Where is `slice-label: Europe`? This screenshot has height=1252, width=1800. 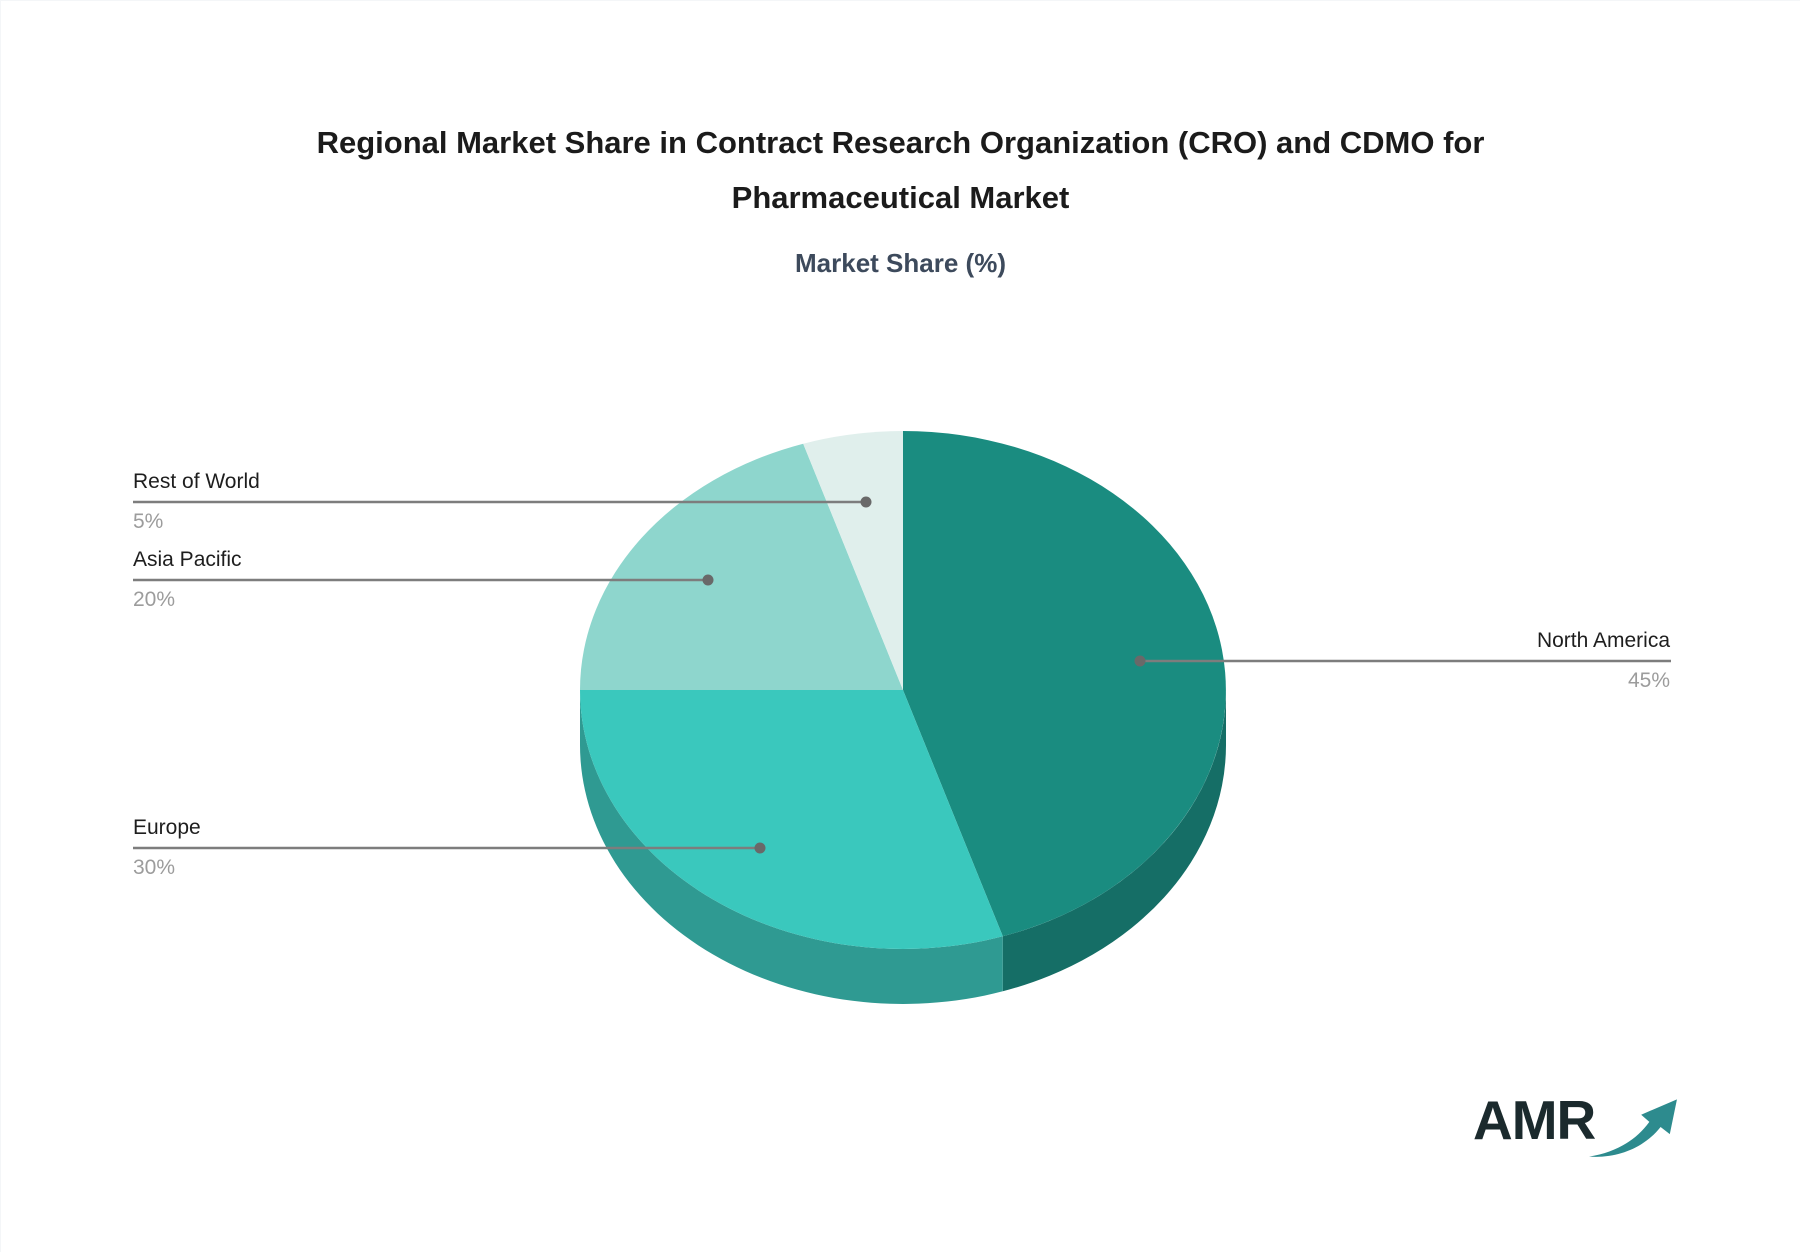 slice-label: Europe is located at coordinates (167, 827).